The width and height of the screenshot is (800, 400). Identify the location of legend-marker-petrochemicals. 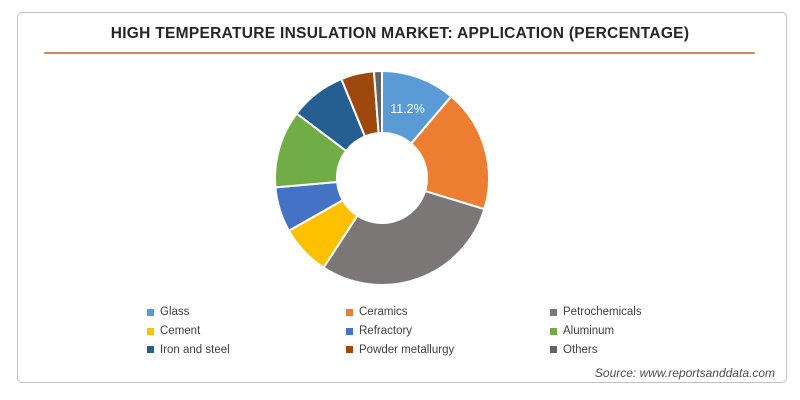
(553, 312).